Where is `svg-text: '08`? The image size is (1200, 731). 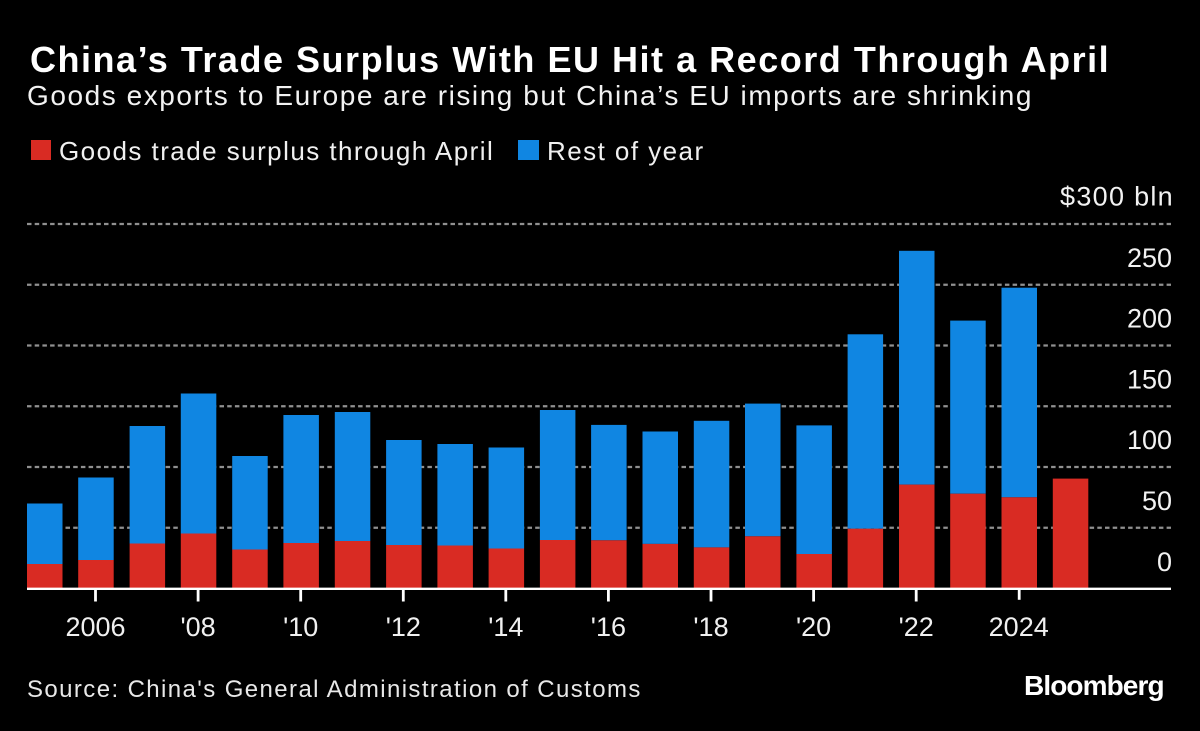
svg-text: '08 is located at coordinates (198, 627).